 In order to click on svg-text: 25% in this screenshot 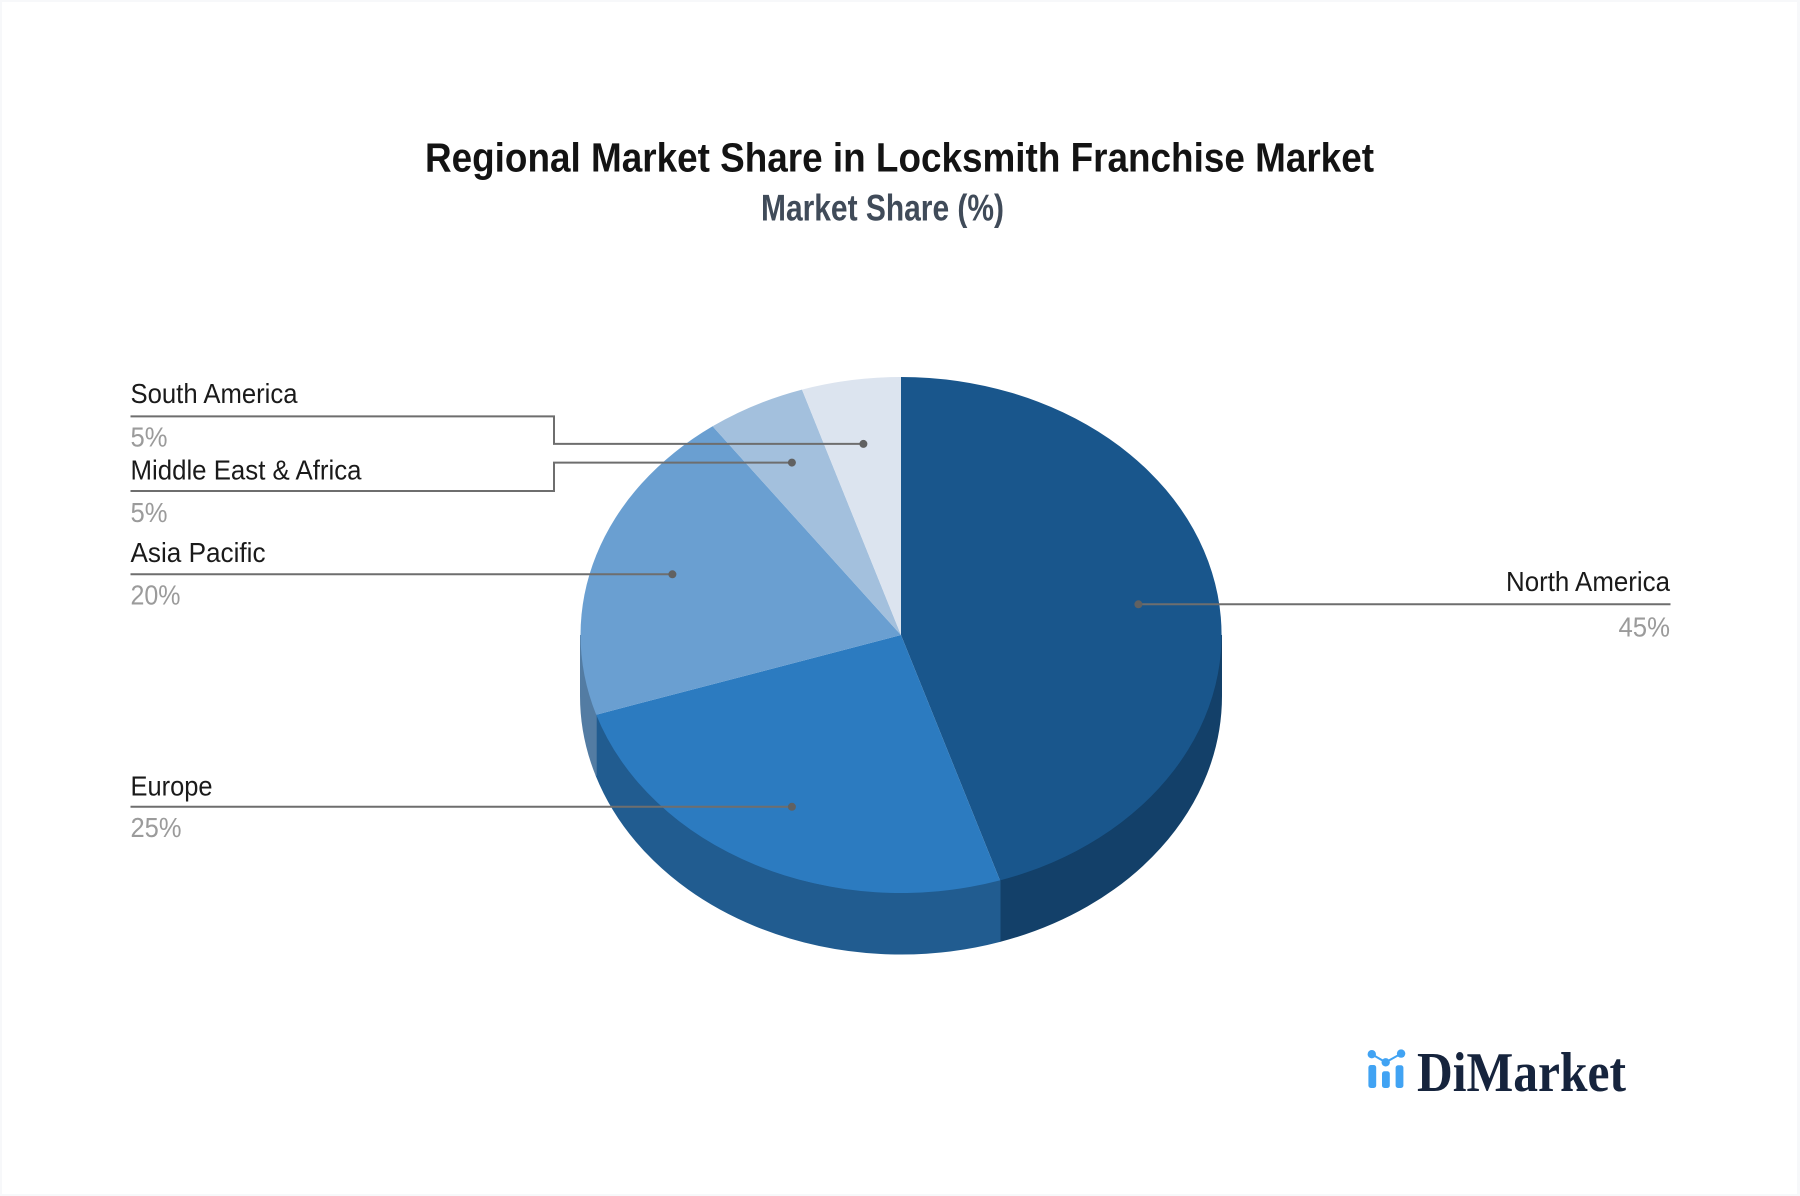, I will do `click(156, 827)`.